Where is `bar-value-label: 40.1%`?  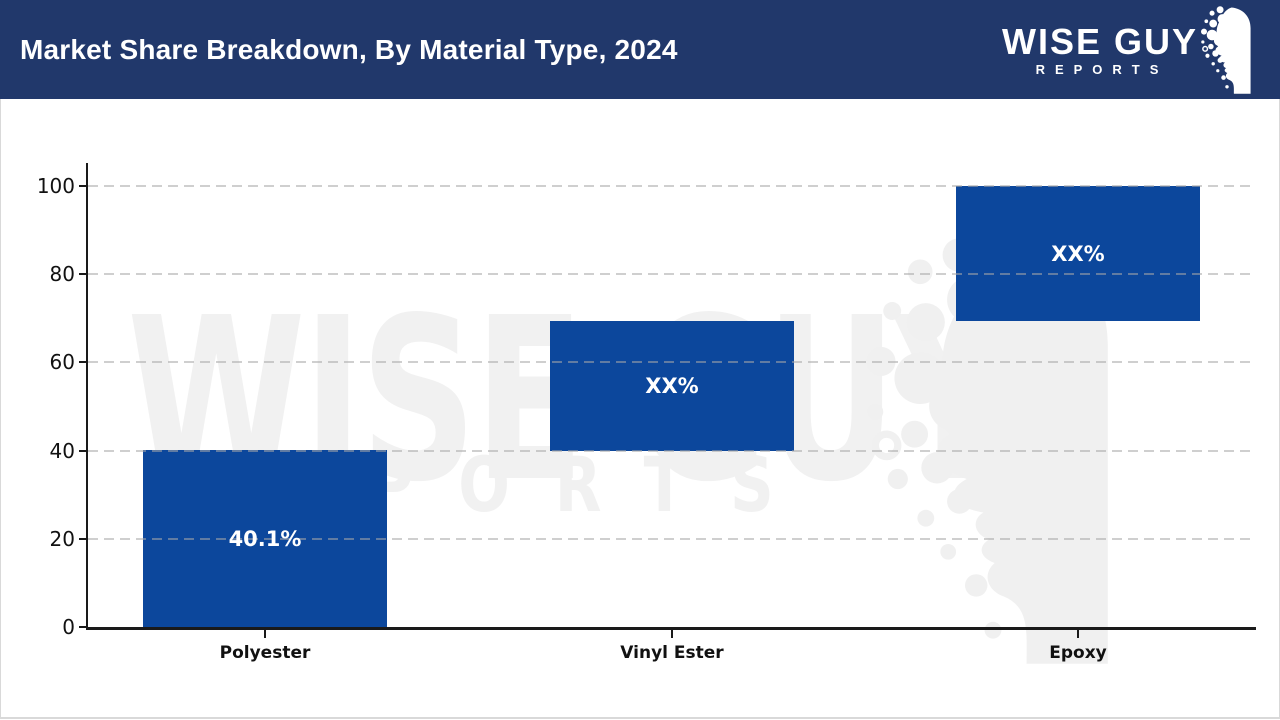
bar-value-label: 40.1% is located at coordinates (265, 538).